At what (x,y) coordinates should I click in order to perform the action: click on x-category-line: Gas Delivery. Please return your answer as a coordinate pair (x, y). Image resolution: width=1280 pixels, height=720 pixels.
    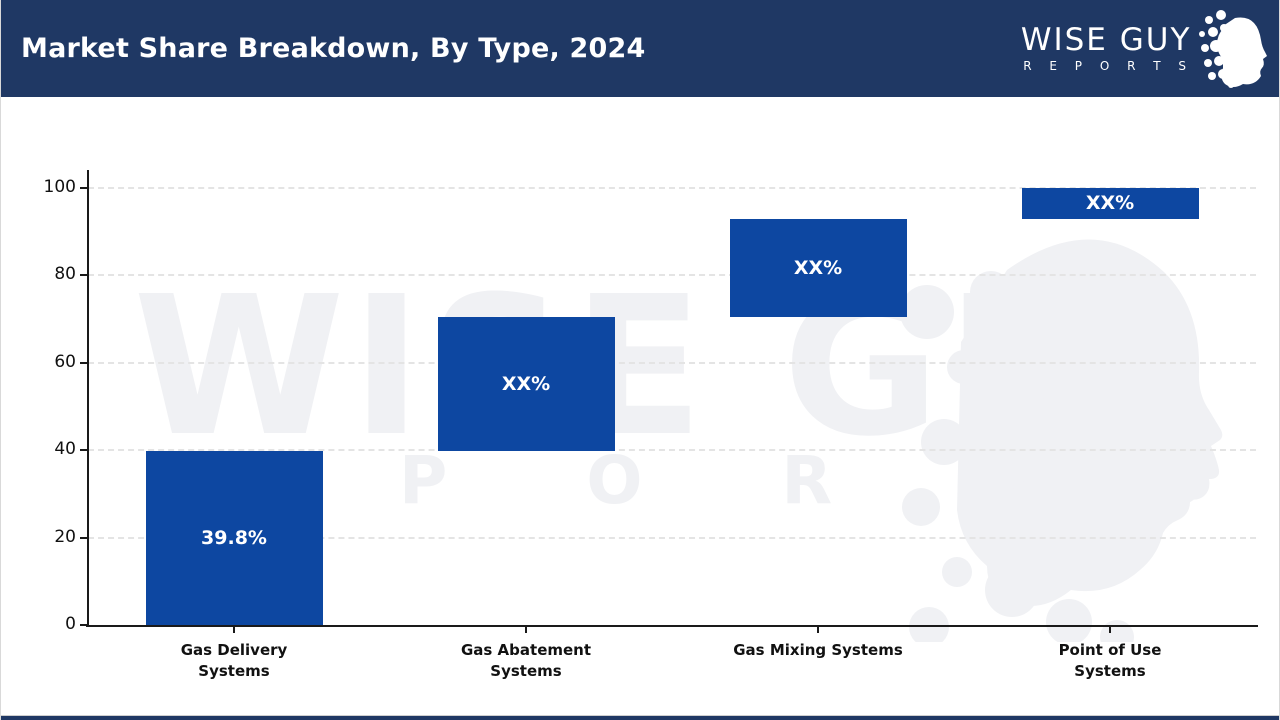
    Looking at the image, I should click on (234, 650).